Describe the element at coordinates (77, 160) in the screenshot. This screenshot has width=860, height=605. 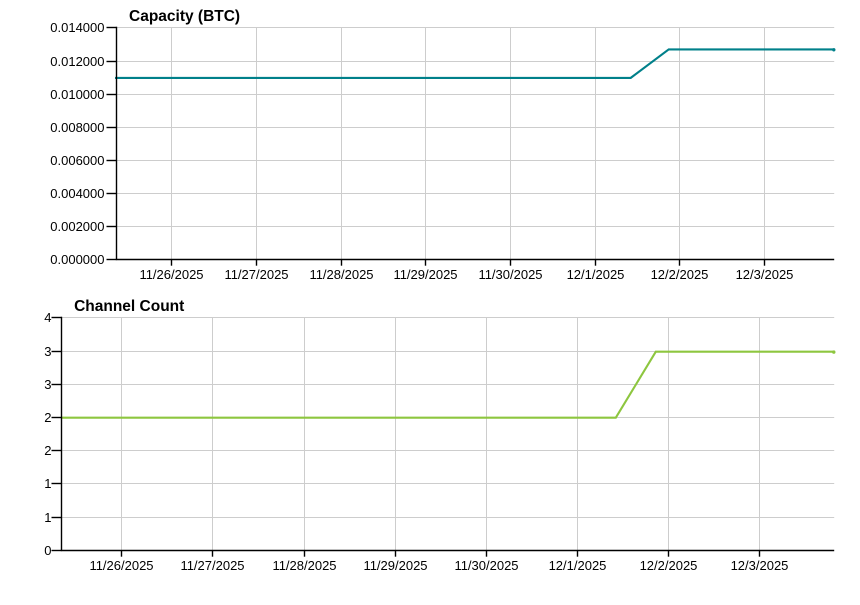
I see `svg-text: 0.006000` at that location.